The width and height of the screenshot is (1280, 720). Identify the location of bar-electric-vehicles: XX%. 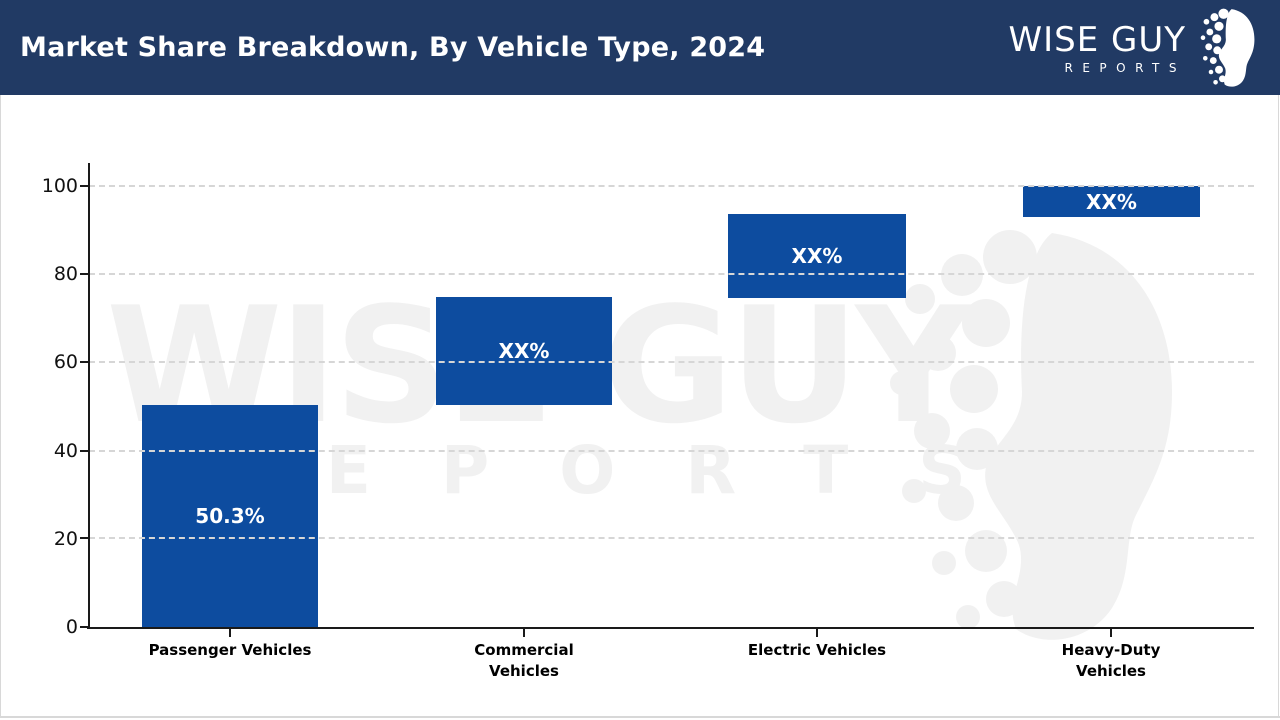
(817, 256).